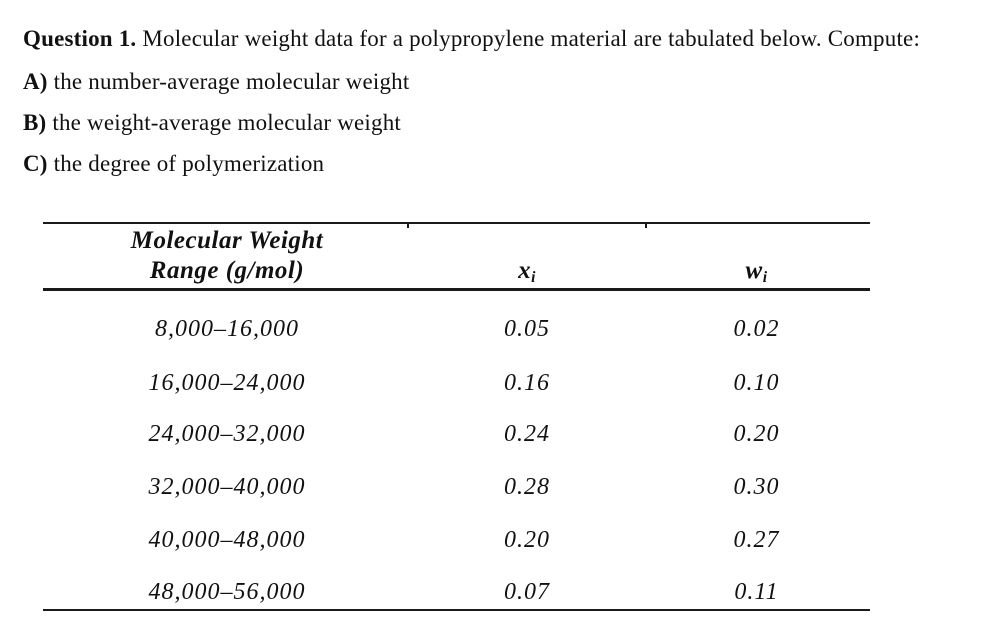  What do you see at coordinates (456, 434) in the screenshot?
I see `table-row: 24,000–32,000 0.24 0.20` at bounding box center [456, 434].